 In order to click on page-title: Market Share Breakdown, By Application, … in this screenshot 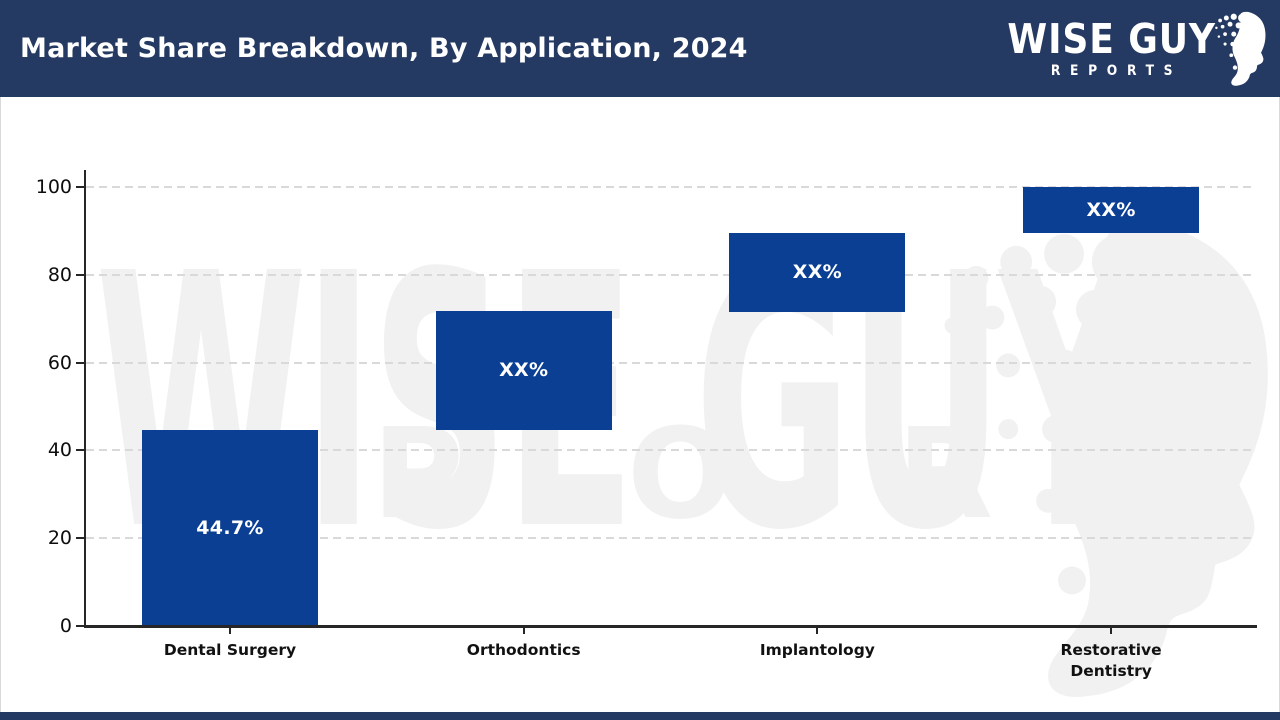, I will do `click(384, 48)`.